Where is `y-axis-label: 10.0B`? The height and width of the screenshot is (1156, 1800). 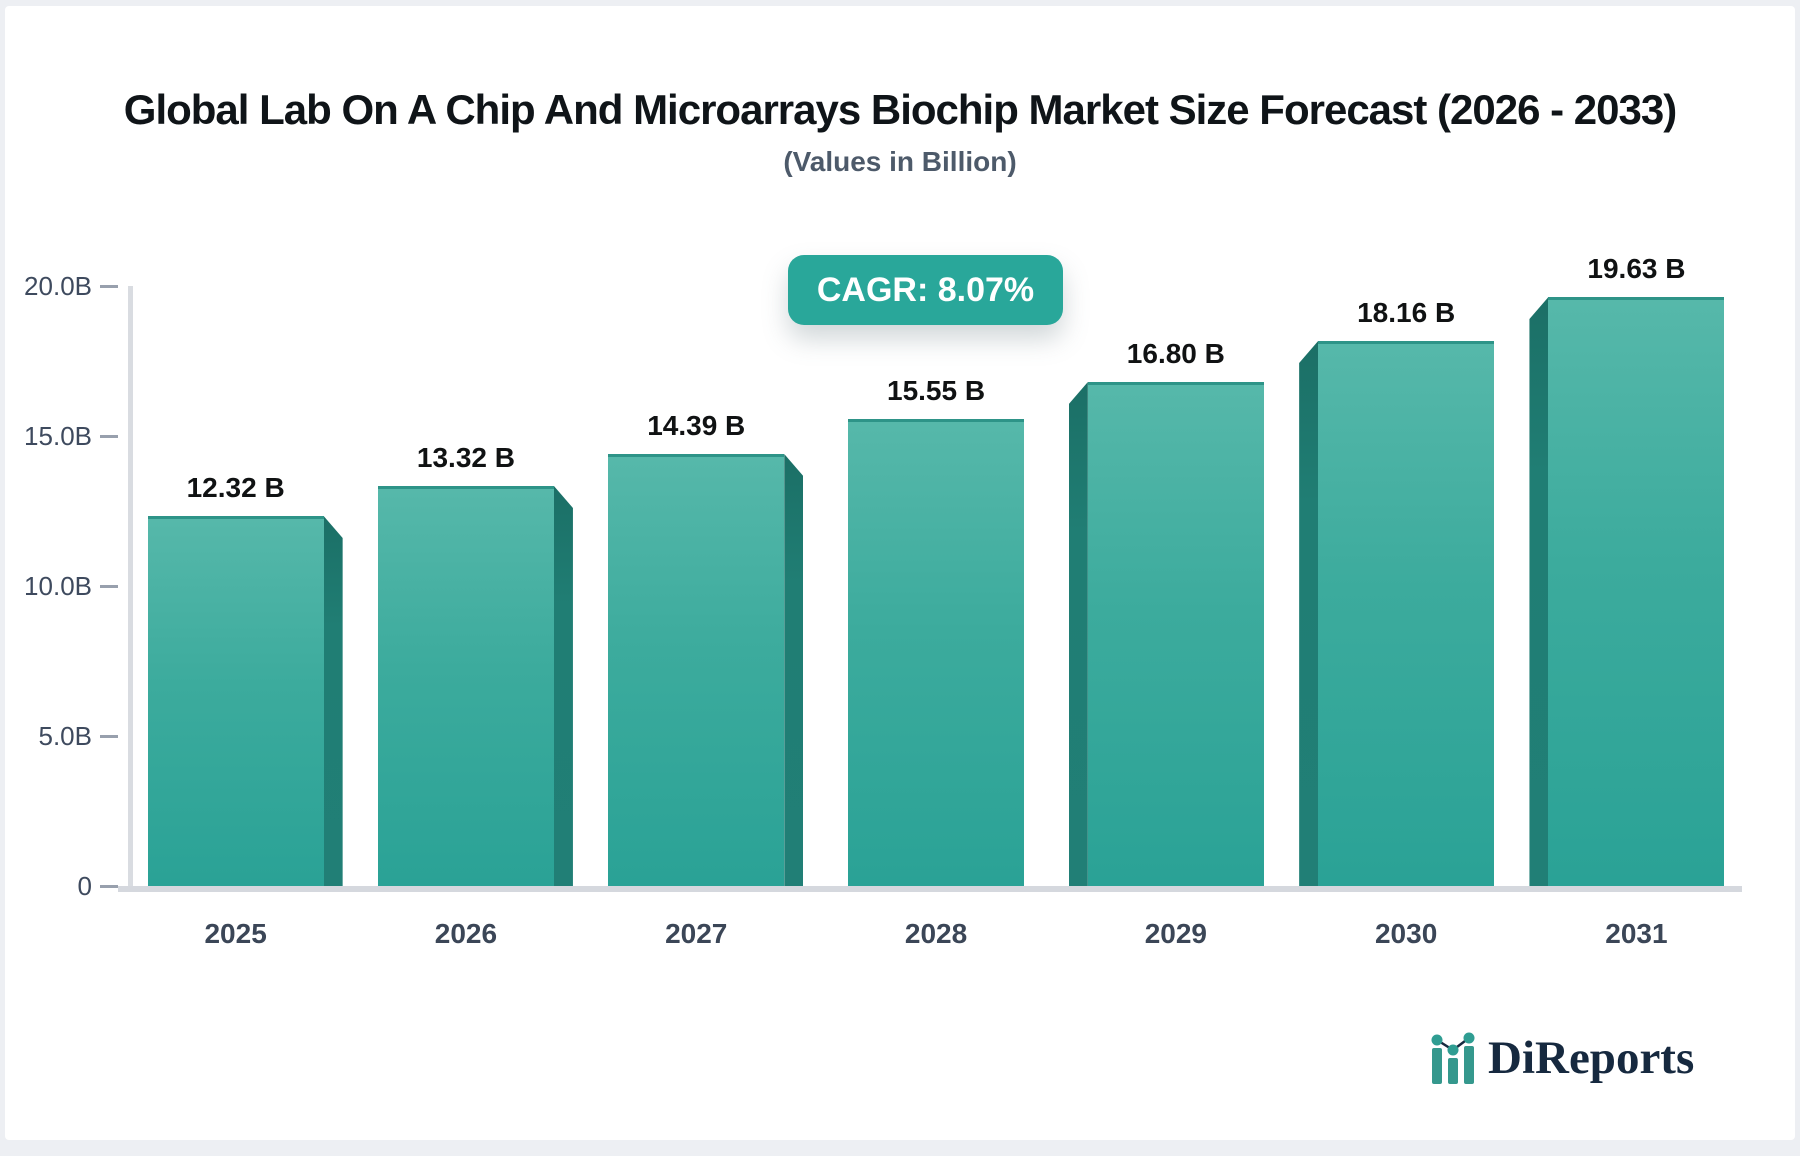
y-axis-label: 10.0B is located at coordinates (58, 586).